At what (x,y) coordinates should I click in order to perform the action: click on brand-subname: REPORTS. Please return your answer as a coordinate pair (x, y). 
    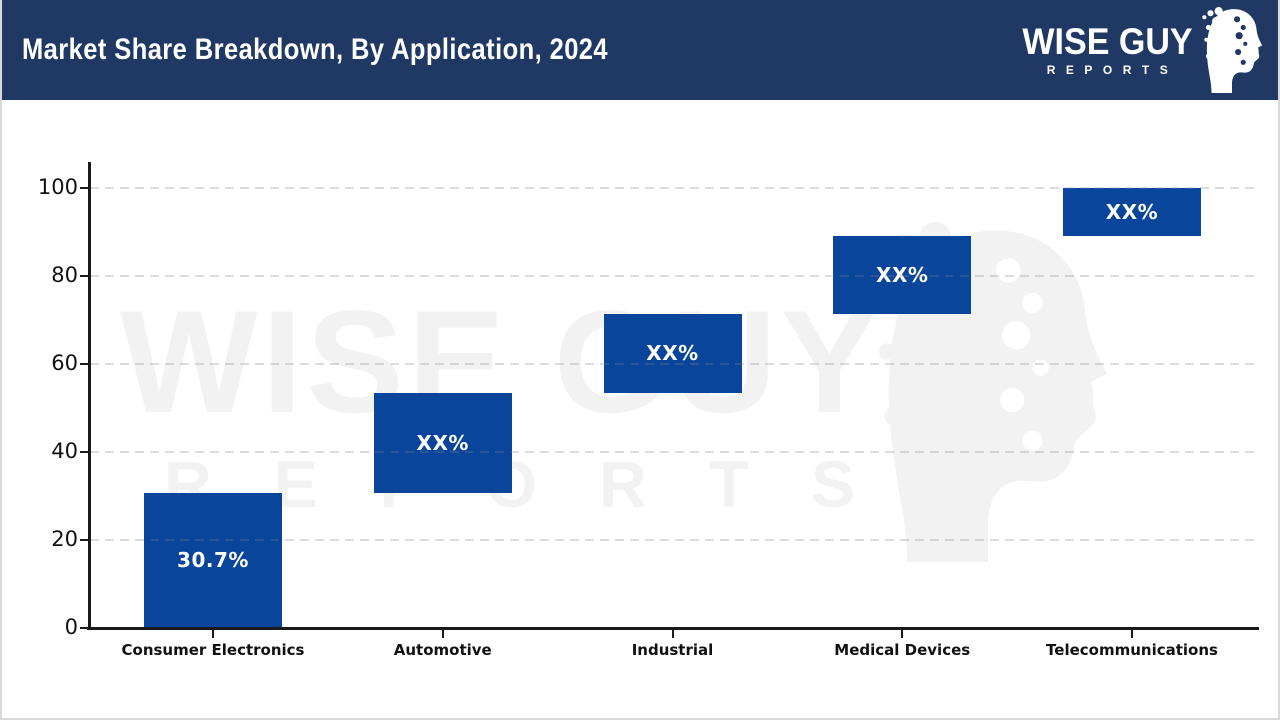
    Looking at the image, I should click on (1112, 70).